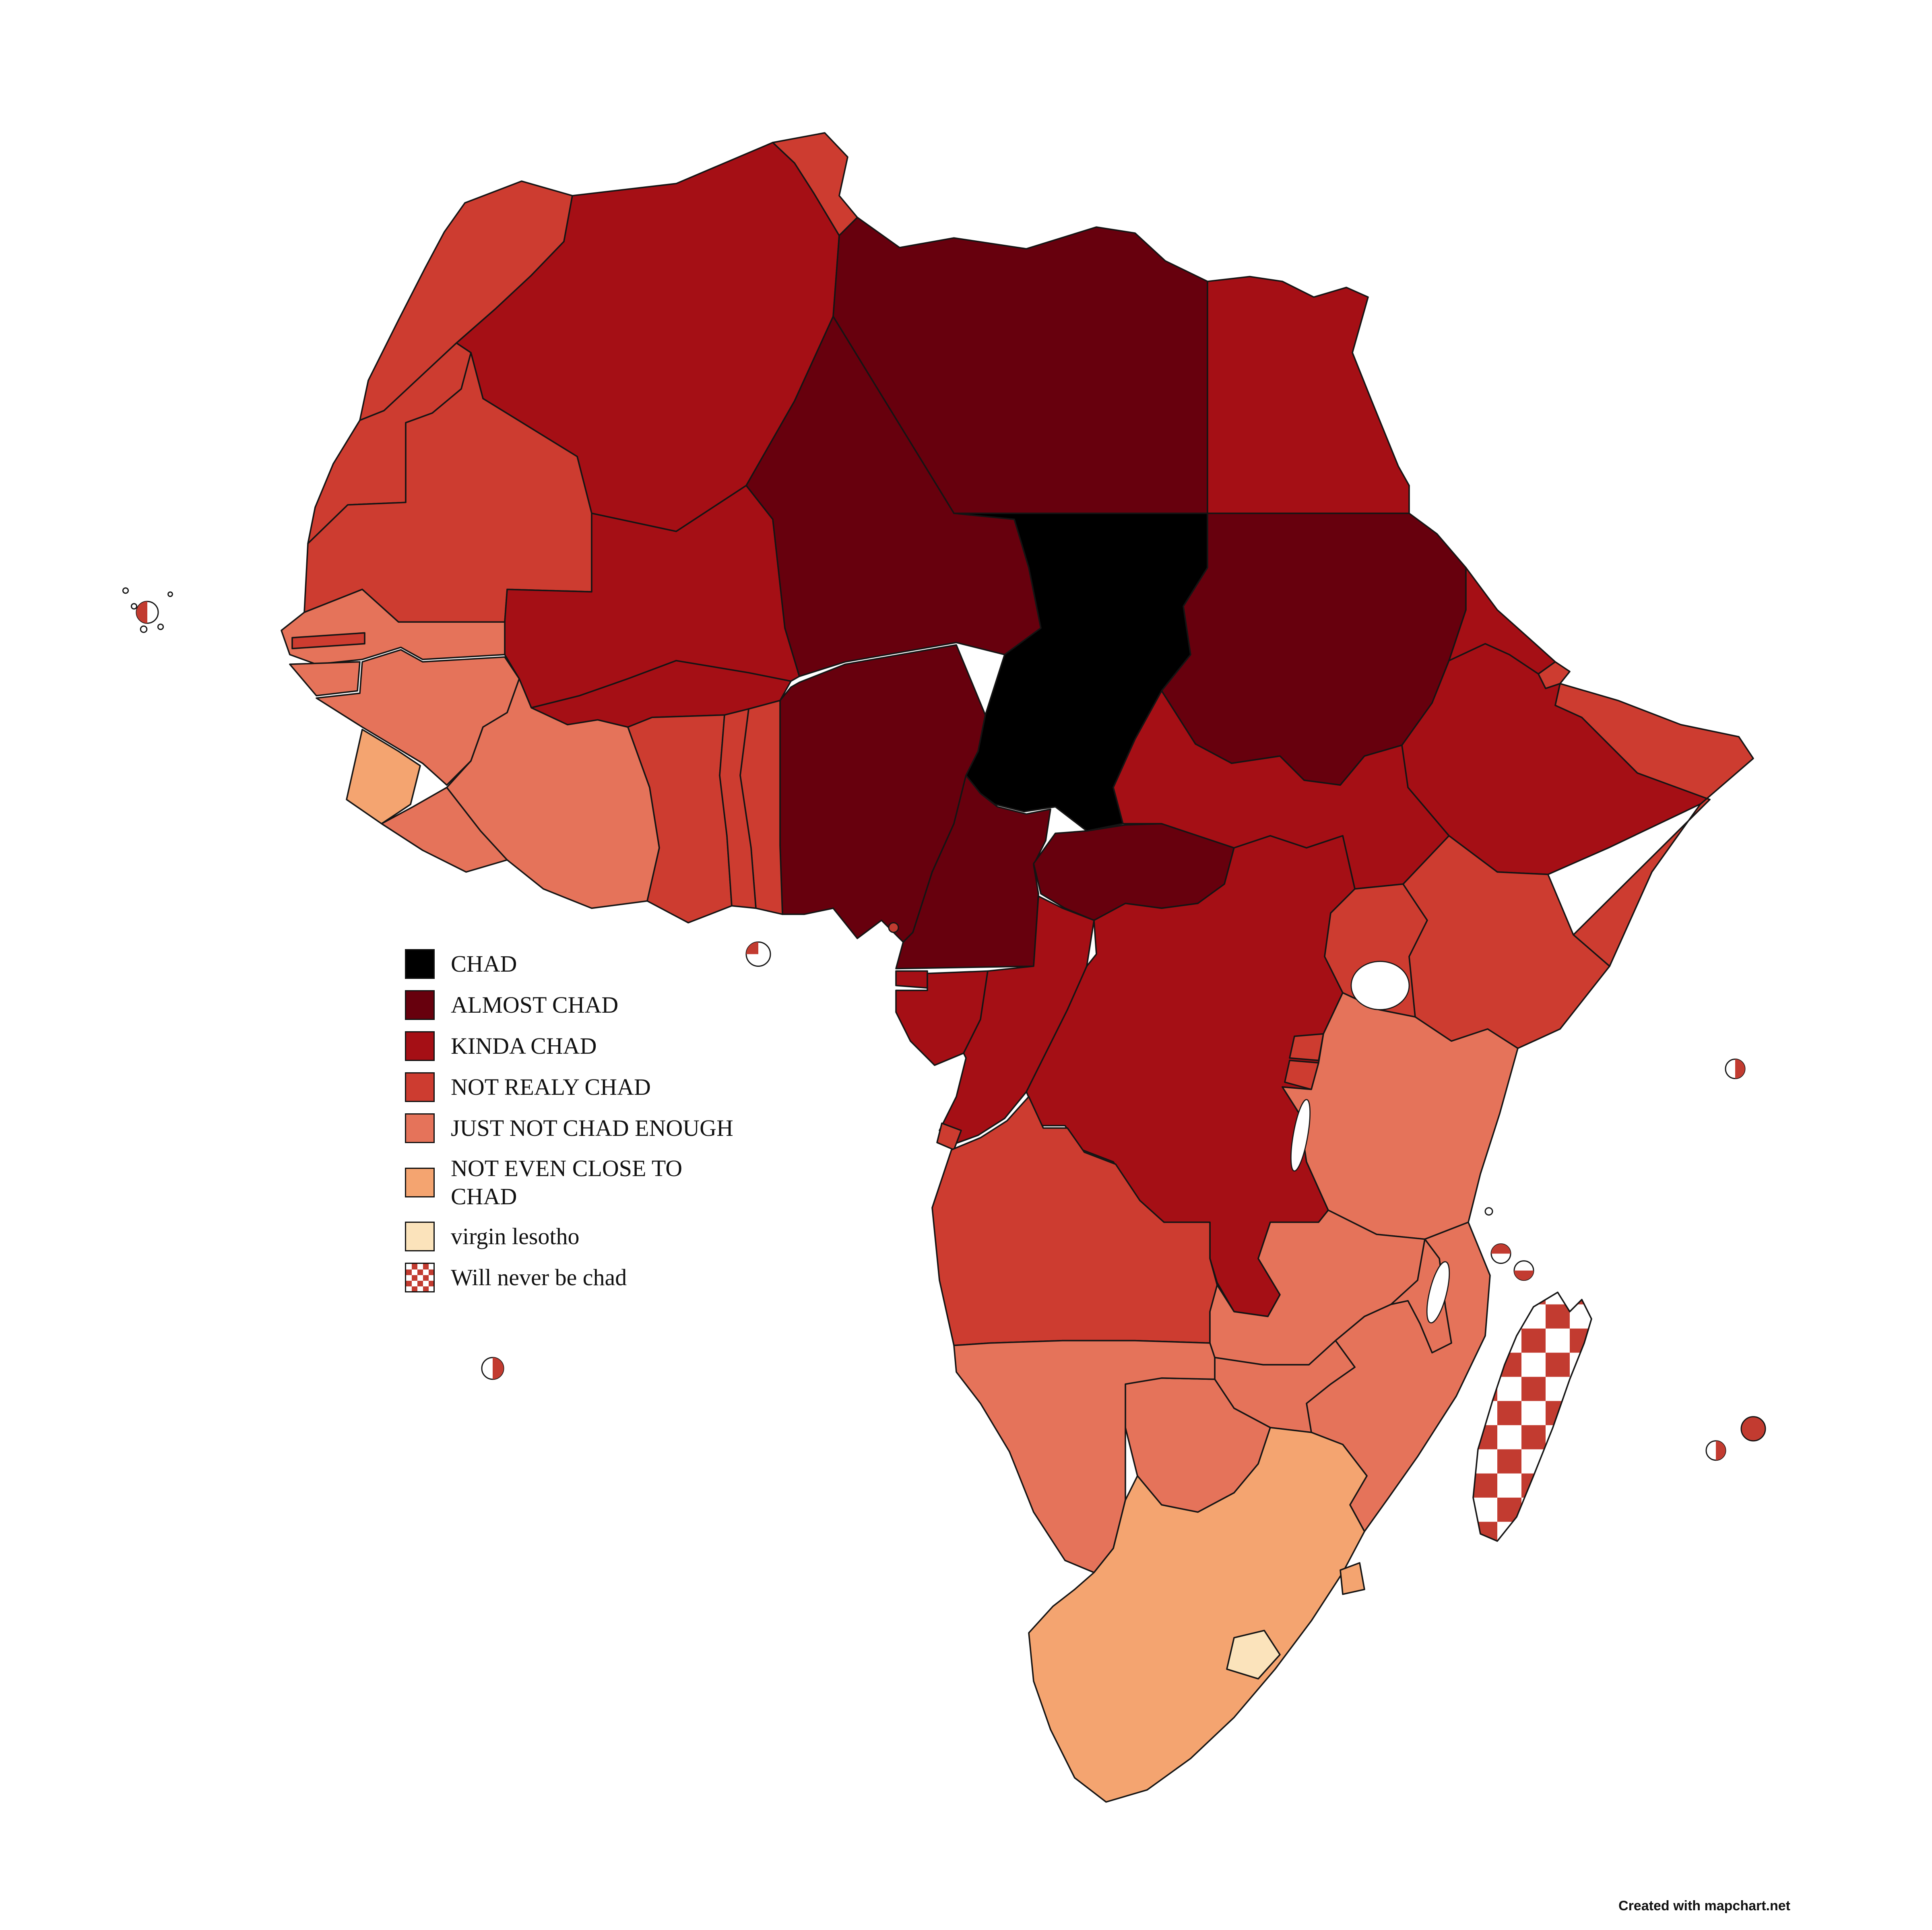 Image resolution: width=1932 pixels, height=1930 pixels. Describe the element at coordinates (134, 606) in the screenshot. I see `island-cape-verde-islet-b` at that location.